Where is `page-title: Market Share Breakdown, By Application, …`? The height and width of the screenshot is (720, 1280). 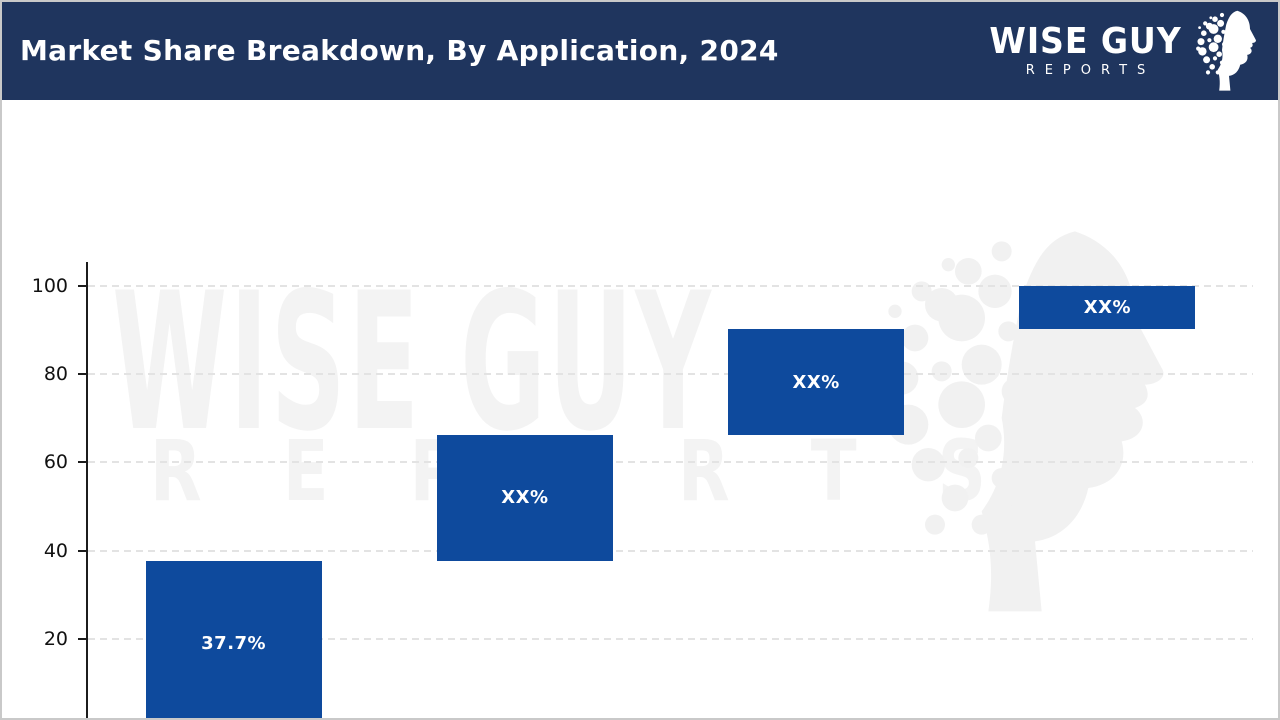 page-title: Market Share Breakdown, By Application, … is located at coordinates (399, 50).